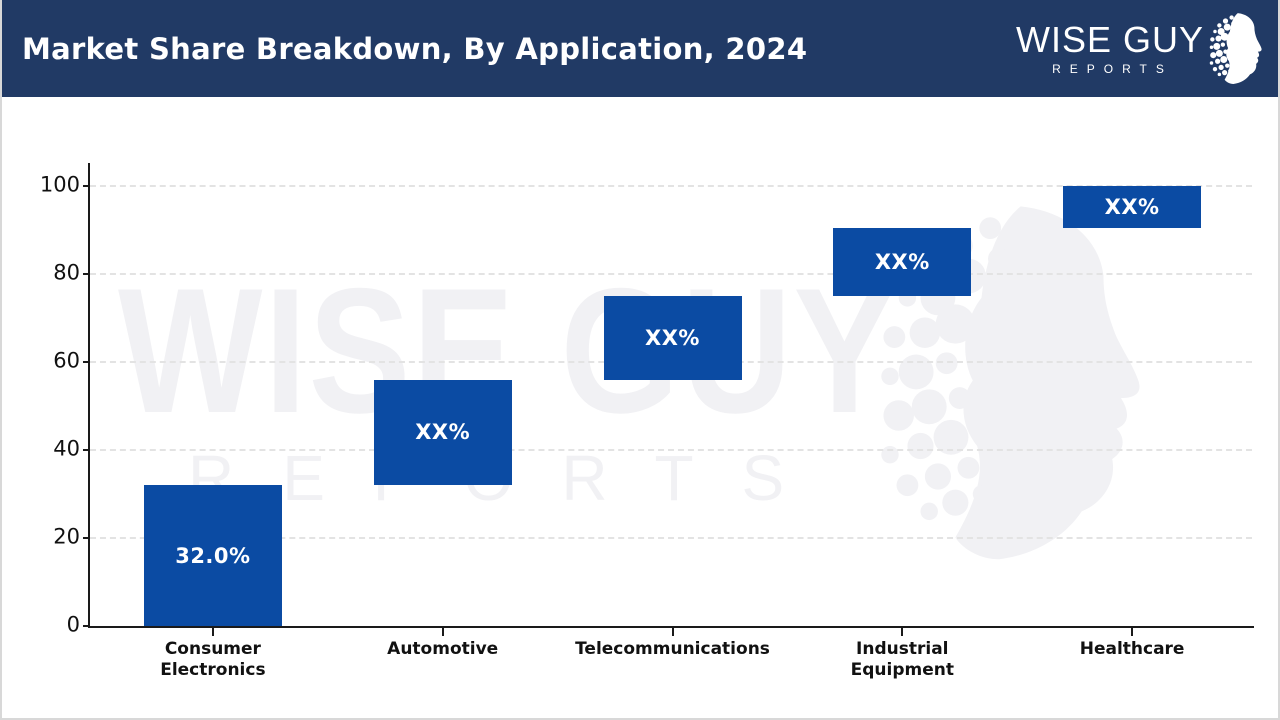 This screenshot has height=720, width=1280. Describe the element at coordinates (66, 360) in the screenshot. I see `y-tick-label: 60` at that location.